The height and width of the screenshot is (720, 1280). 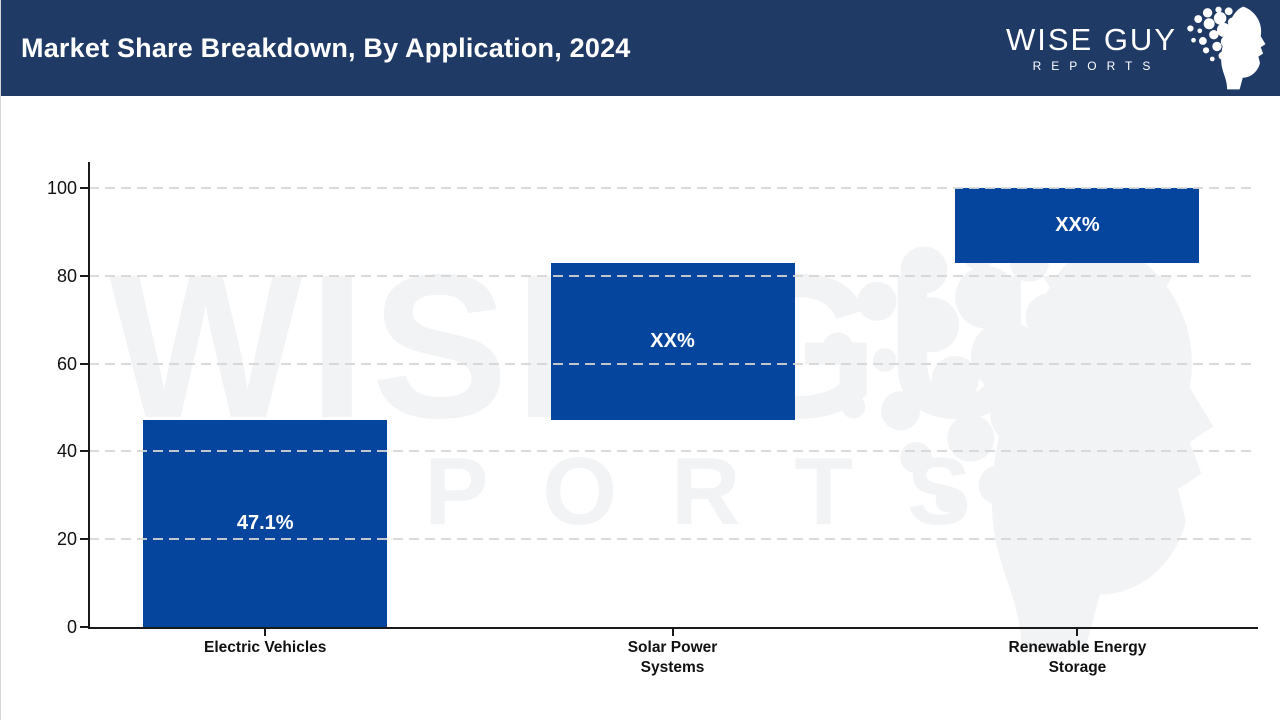 I want to click on bar: 47.1%, so click(x=265, y=523).